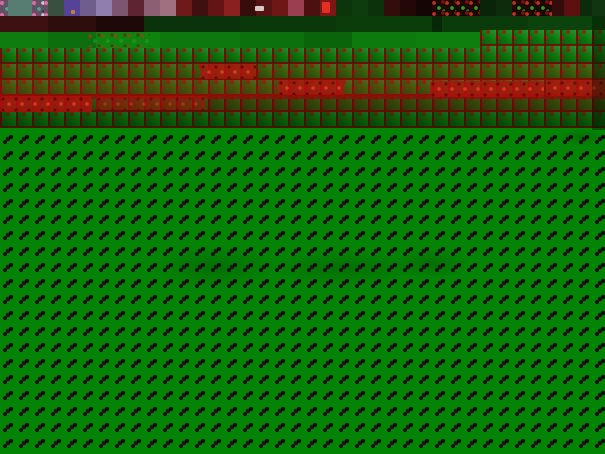 This screenshot has width=605, height=454. Describe the element at coordinates (119, 40) in the screenshot. I see `red-speckles` at that location.